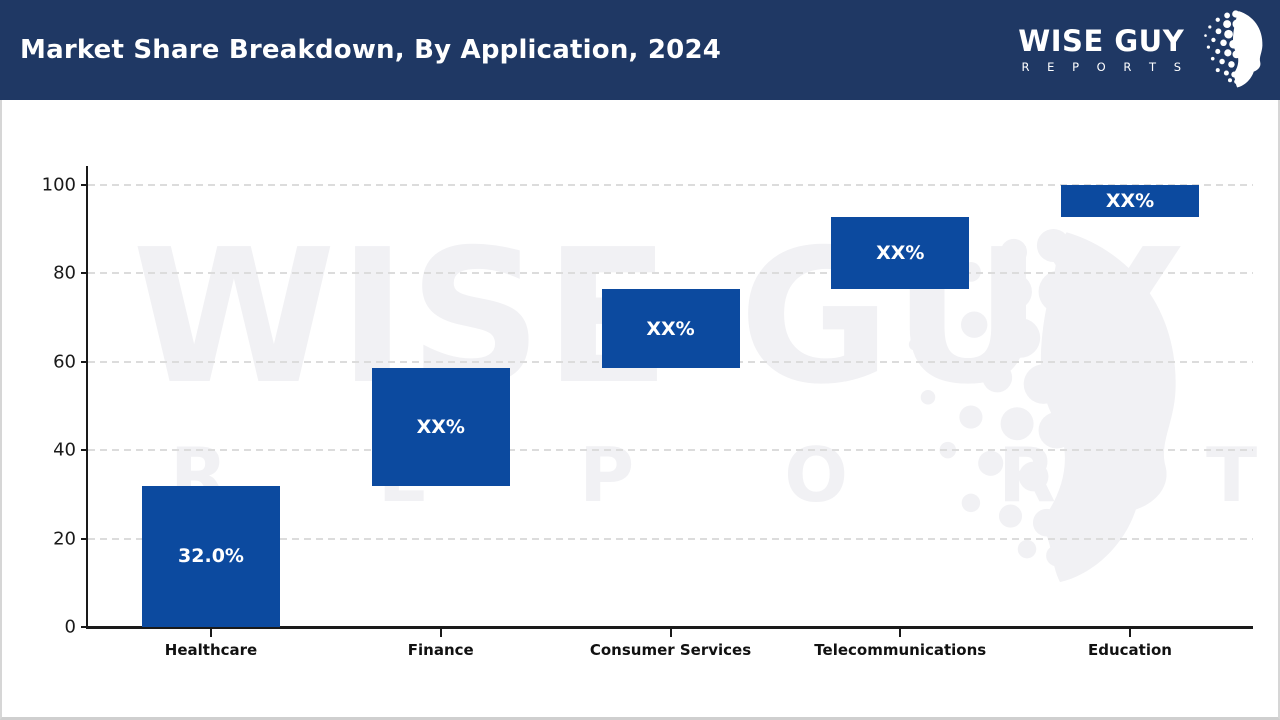  I want to click on y-tick-label-60: 60, so click(64, 362).